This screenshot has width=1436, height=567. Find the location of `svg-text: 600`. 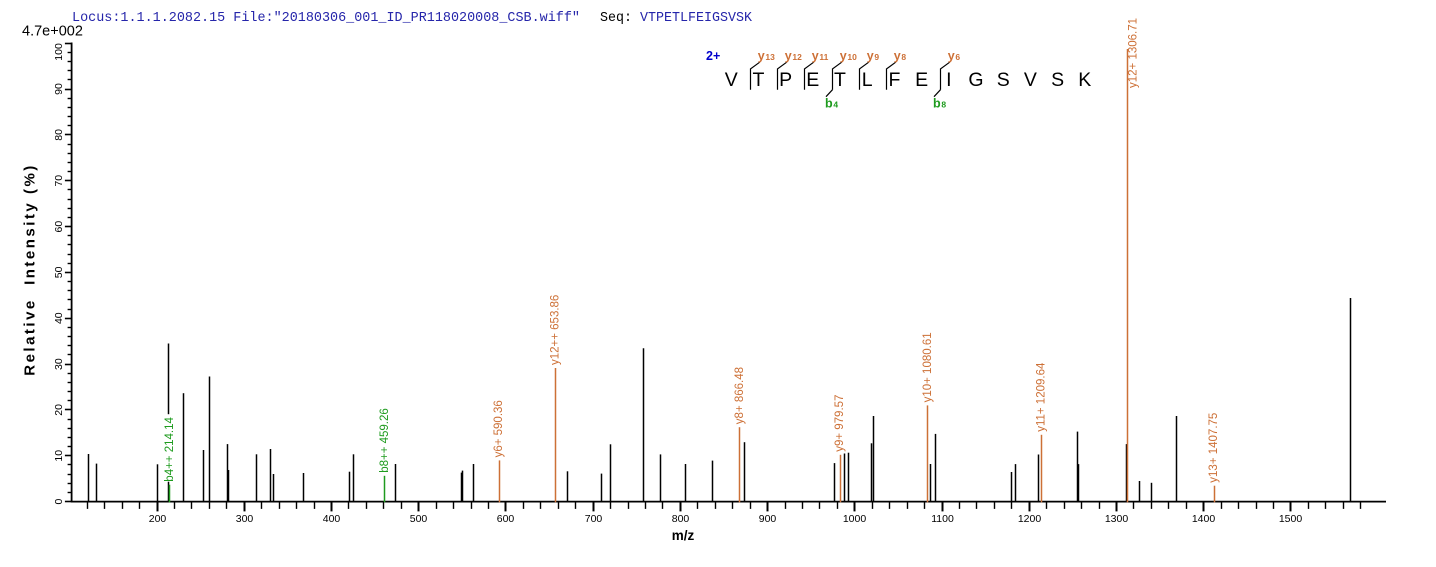

svg-text: 600 is located at coordinates (506, 519).